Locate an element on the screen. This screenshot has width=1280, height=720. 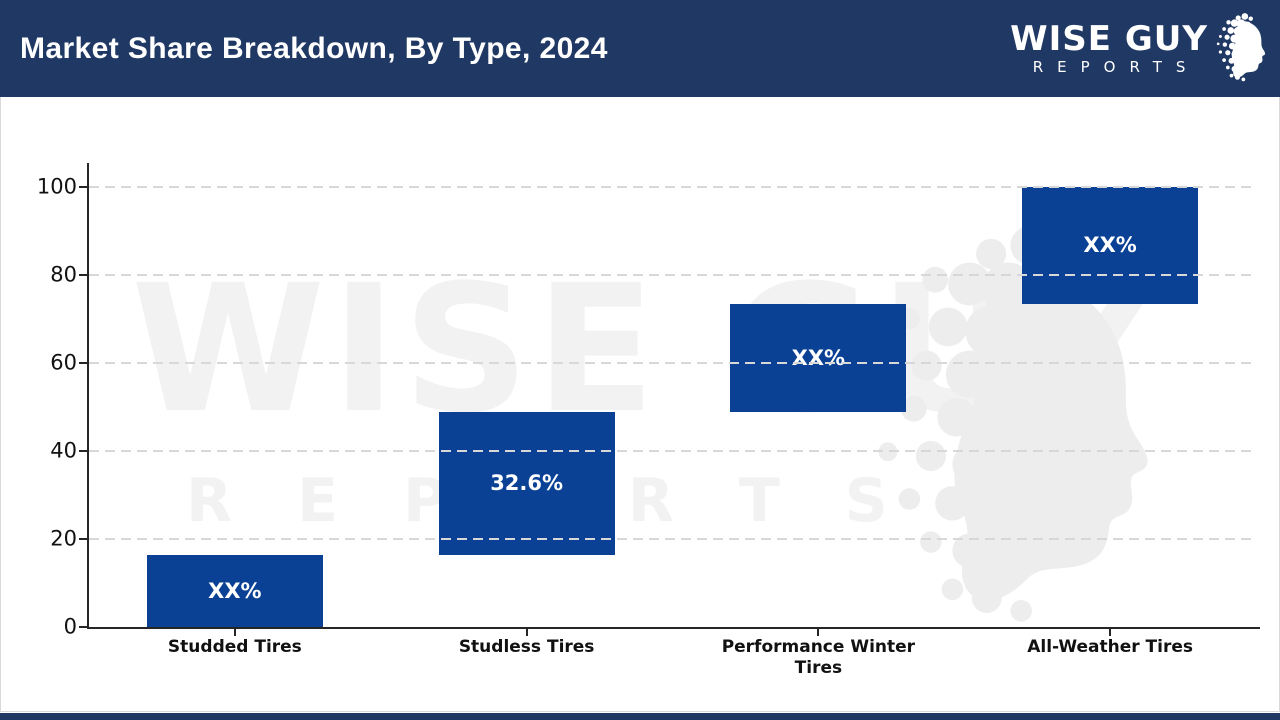
x-axis-category-label: Studless Tires is located at coordinates (526, 647).